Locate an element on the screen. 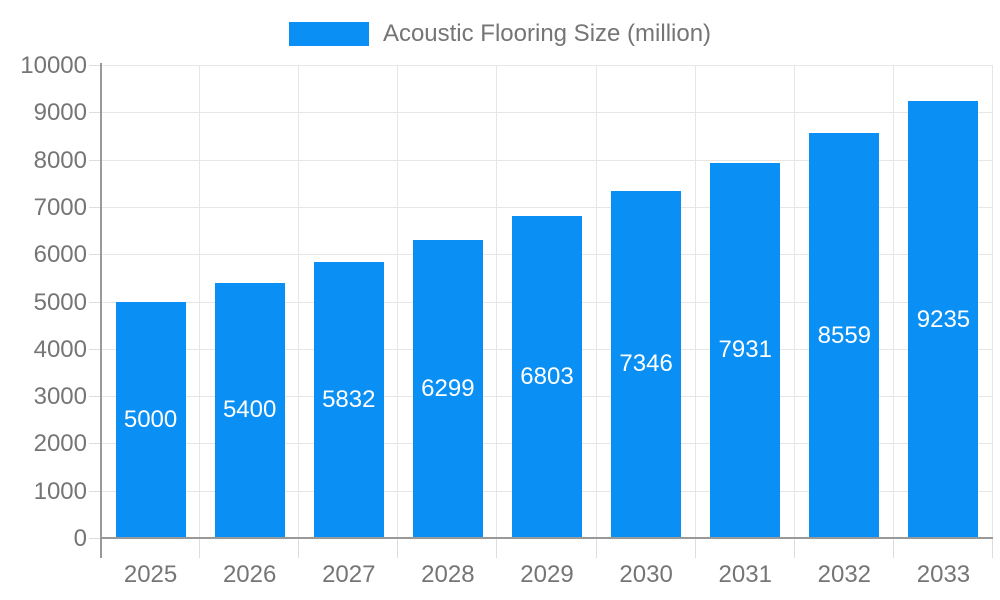 This screenshot has height=600, width=1000. y-axis-tick-label: 5000 is located at coordinates (60, 302).